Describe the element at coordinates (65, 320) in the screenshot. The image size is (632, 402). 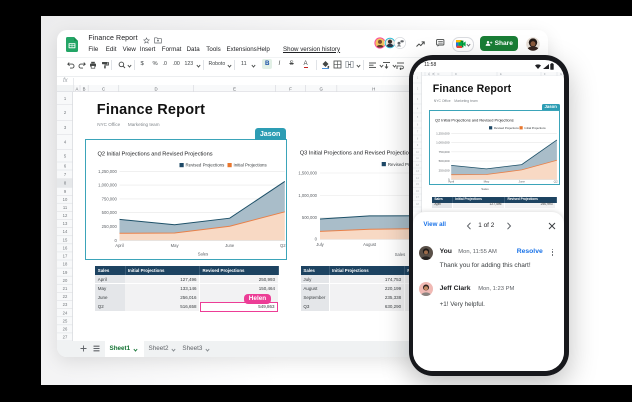
I see `svg-text: 25` at that location.